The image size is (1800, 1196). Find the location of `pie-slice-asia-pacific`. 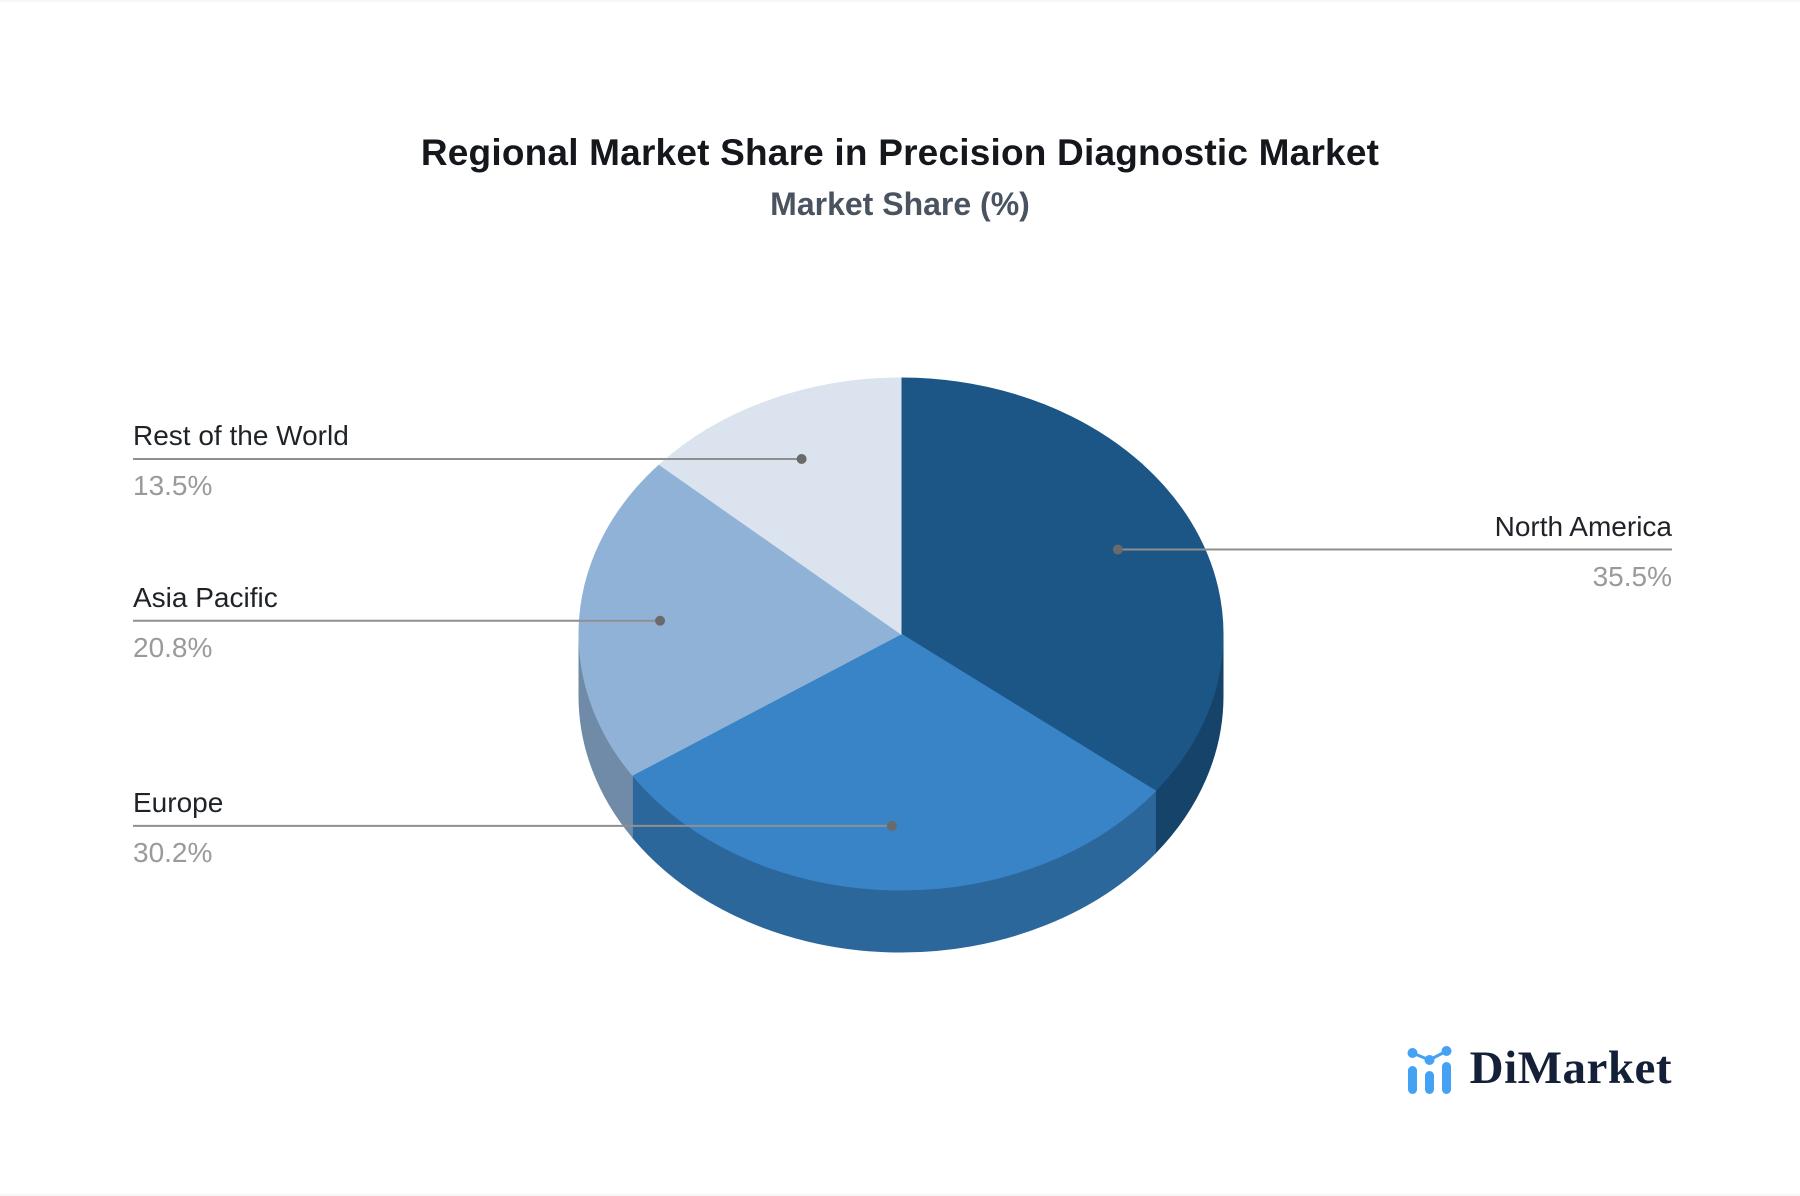

pie-slice-asia-pacific is located at coordinates (740, 620).